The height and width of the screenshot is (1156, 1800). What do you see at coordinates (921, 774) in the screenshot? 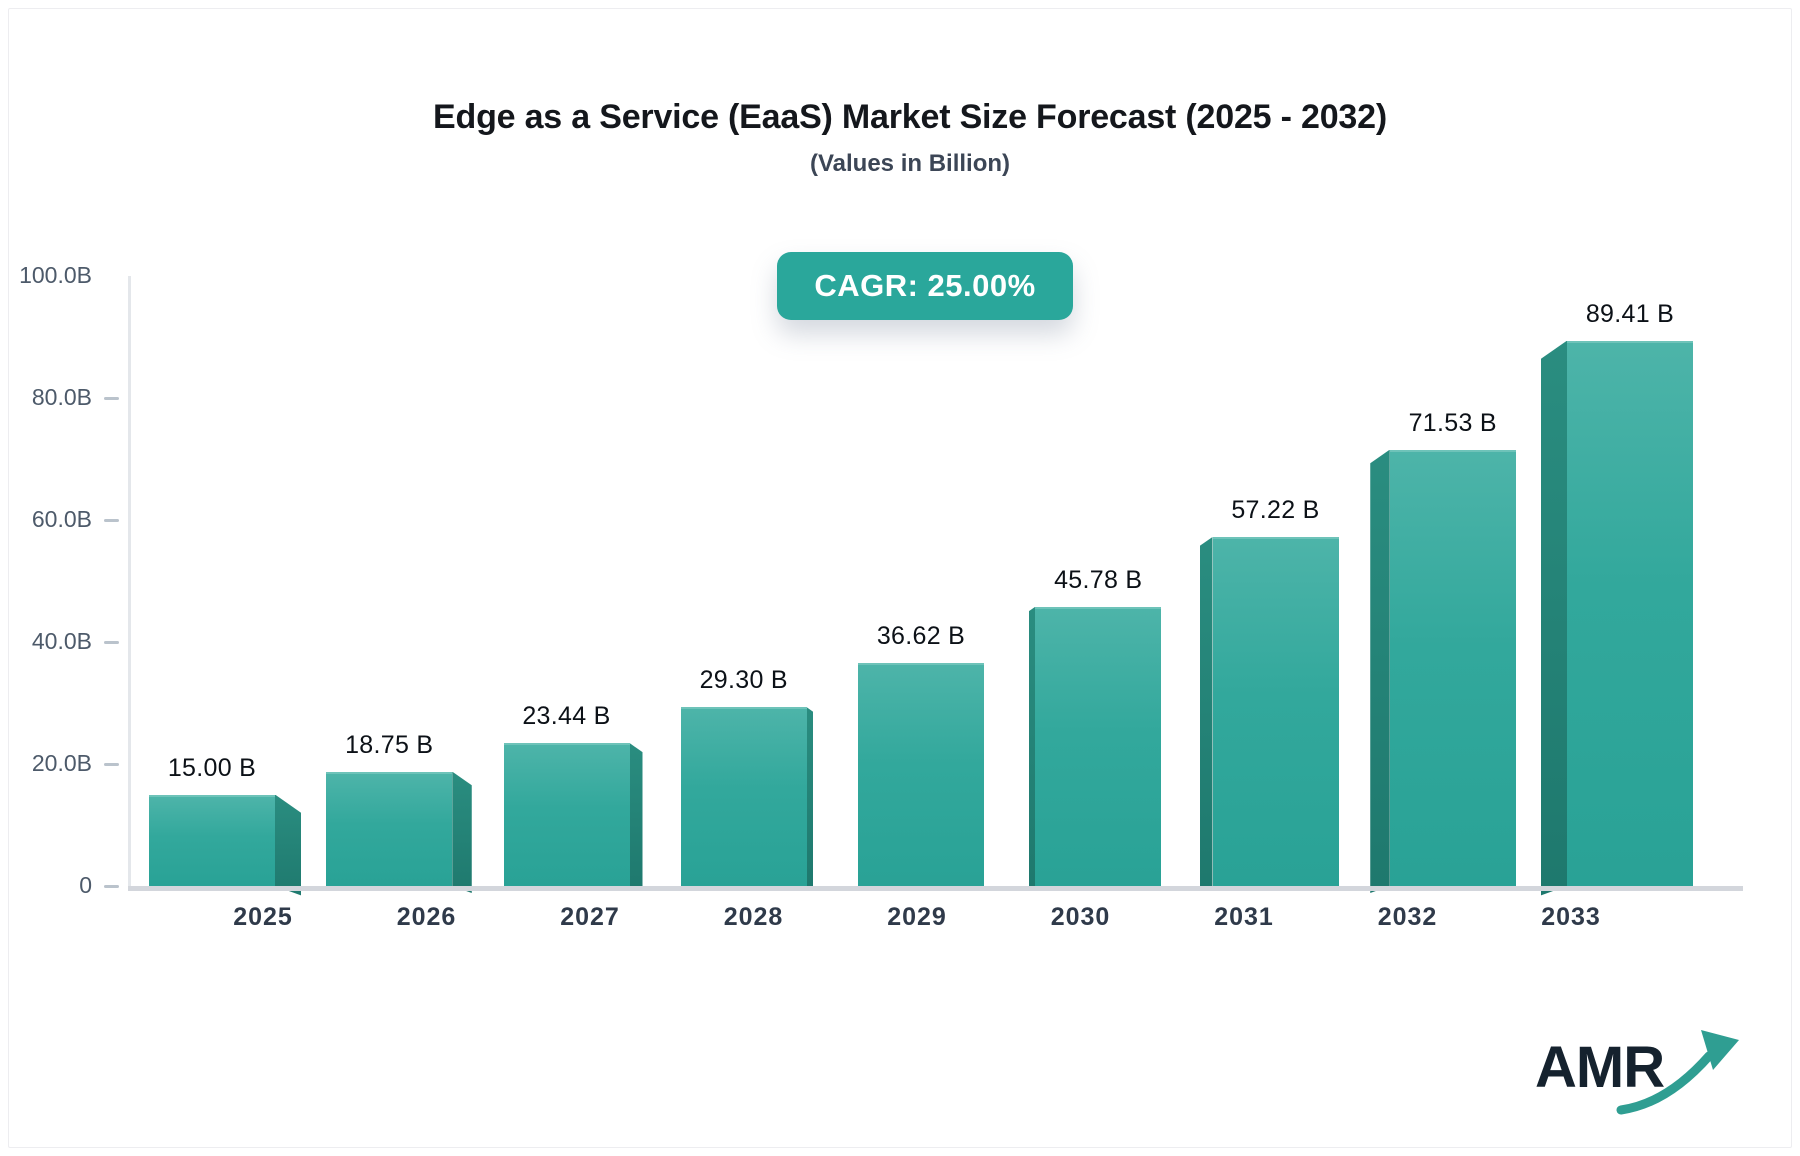
I see `bar-2029` at bounding box center [921, 774].